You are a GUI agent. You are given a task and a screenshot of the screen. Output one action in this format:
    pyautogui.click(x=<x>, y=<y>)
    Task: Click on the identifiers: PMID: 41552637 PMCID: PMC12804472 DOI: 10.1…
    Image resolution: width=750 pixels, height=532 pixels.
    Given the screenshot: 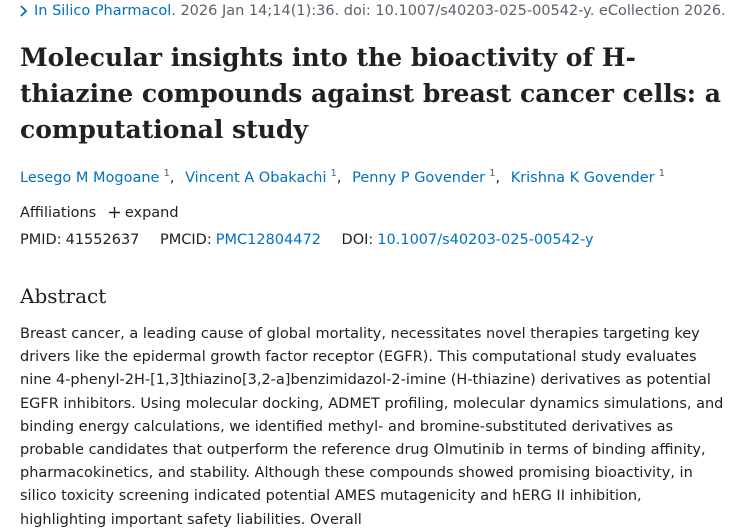 What is the action you would take?
    pyautogui.click(x=307, y=240)
    